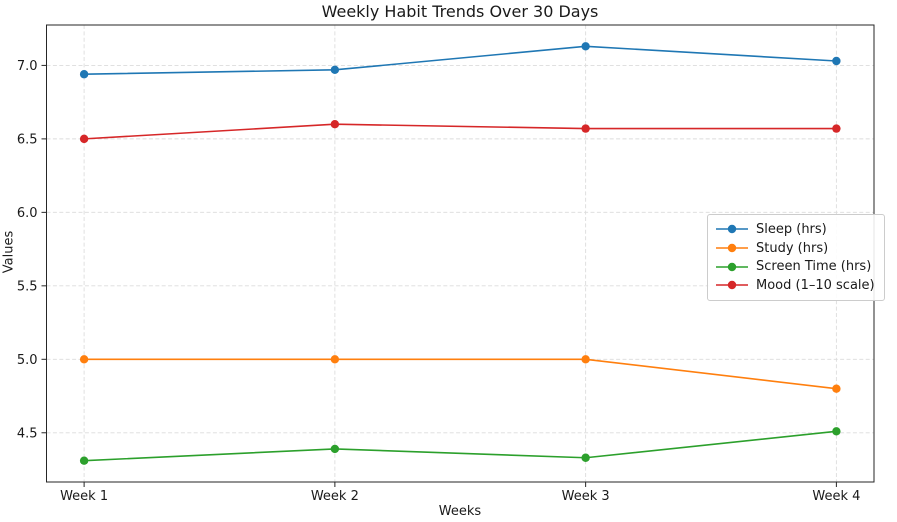 The height and width of the screenshot is (522, 897). Describe the element at coordinates (460, 374) in the screenshot. I see `series-line-study-hrs` at that location.